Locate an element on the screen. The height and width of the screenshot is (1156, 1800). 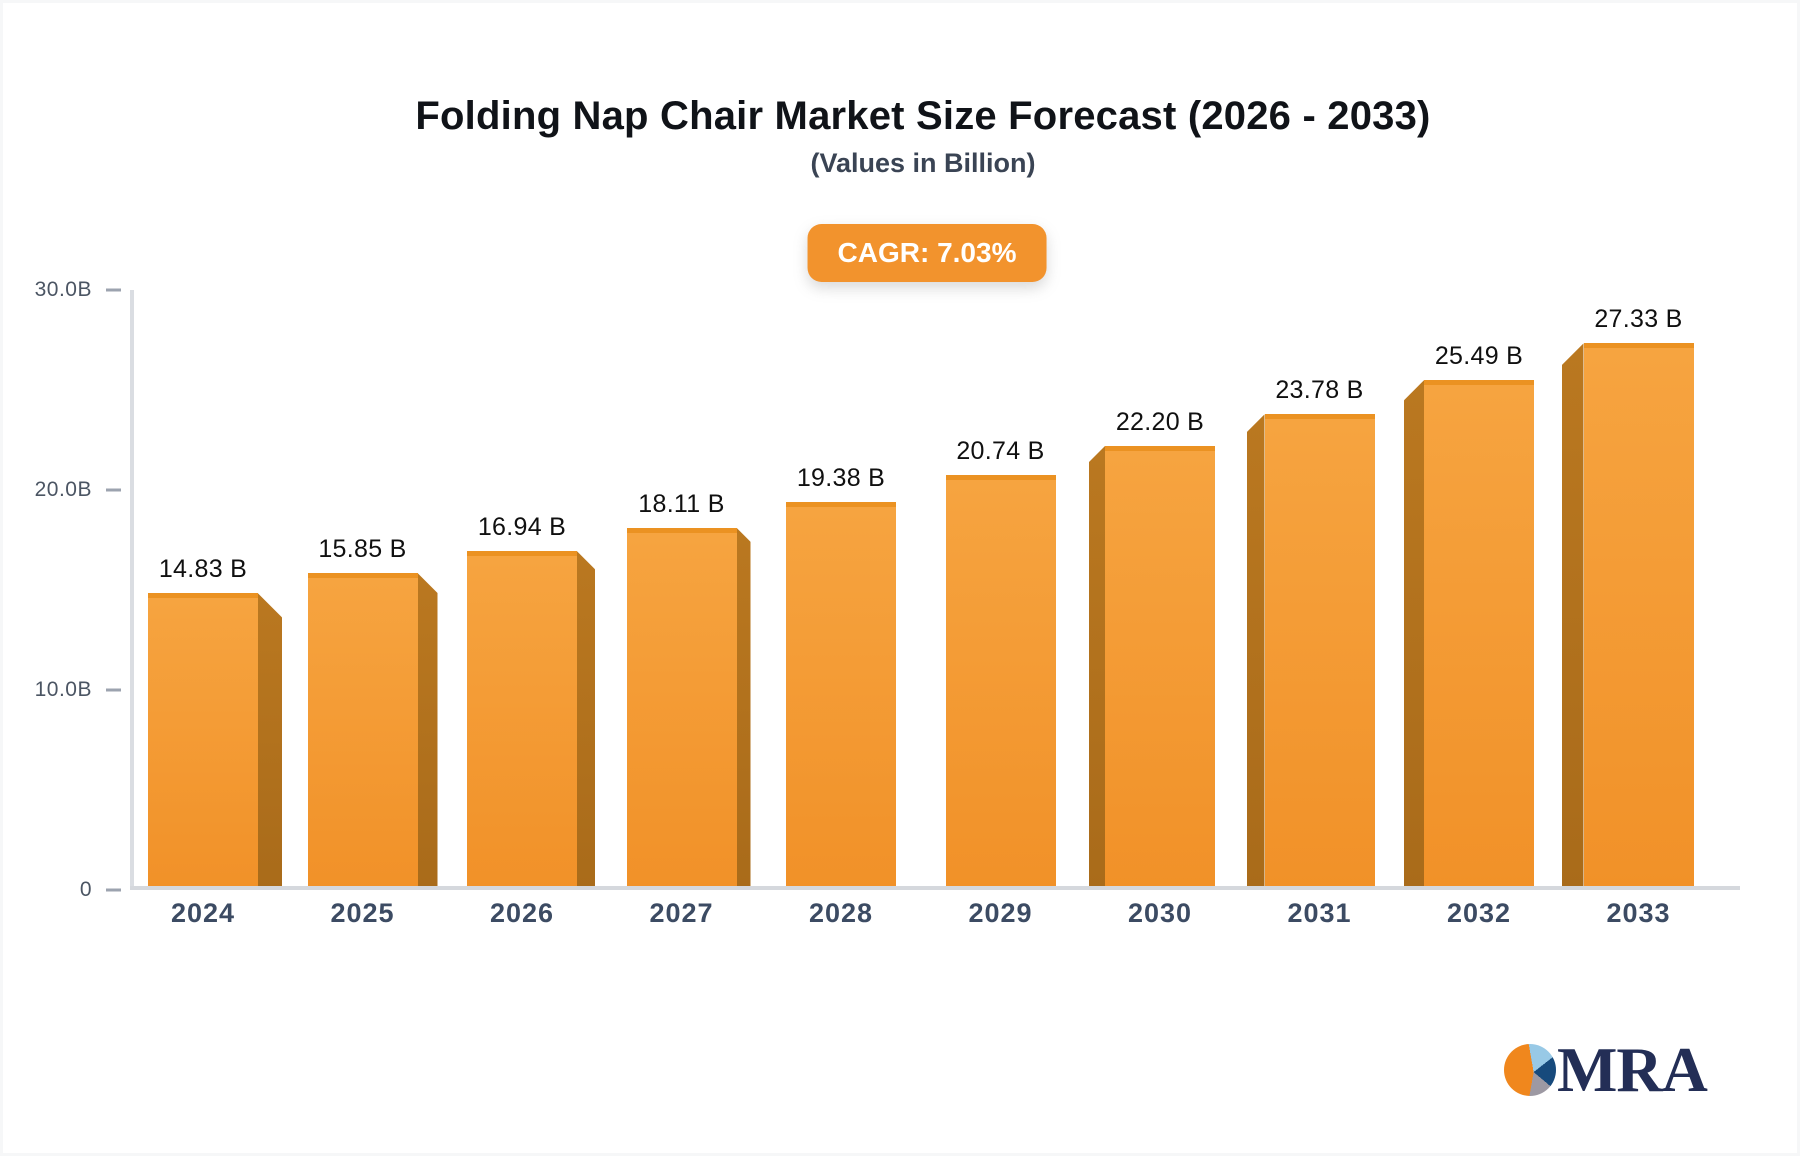
bar-2024 is located at coordinates (203, 741).